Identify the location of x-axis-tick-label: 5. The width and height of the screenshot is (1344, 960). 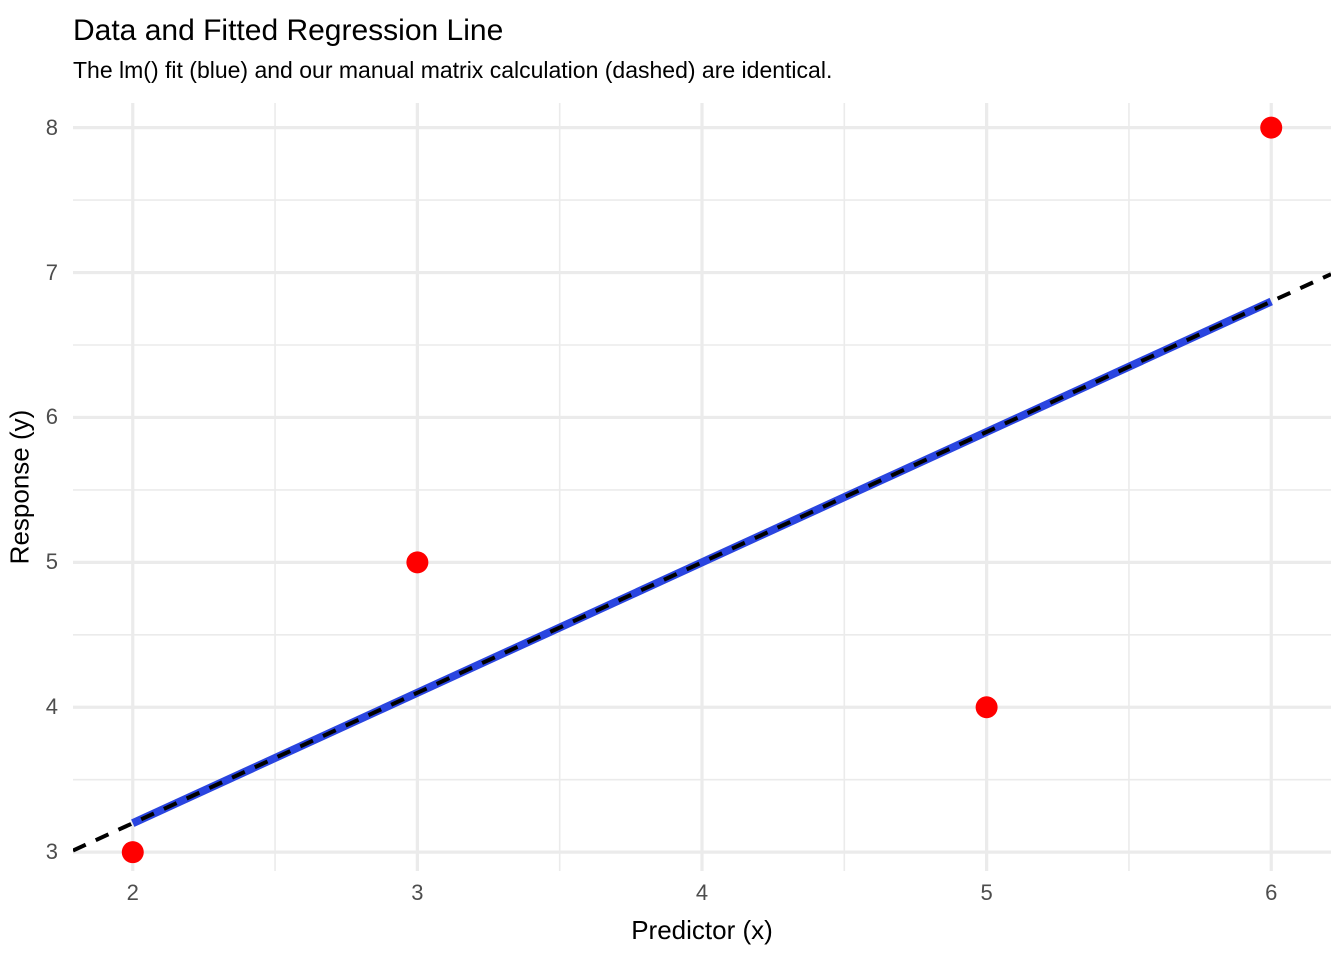
(986, 892).